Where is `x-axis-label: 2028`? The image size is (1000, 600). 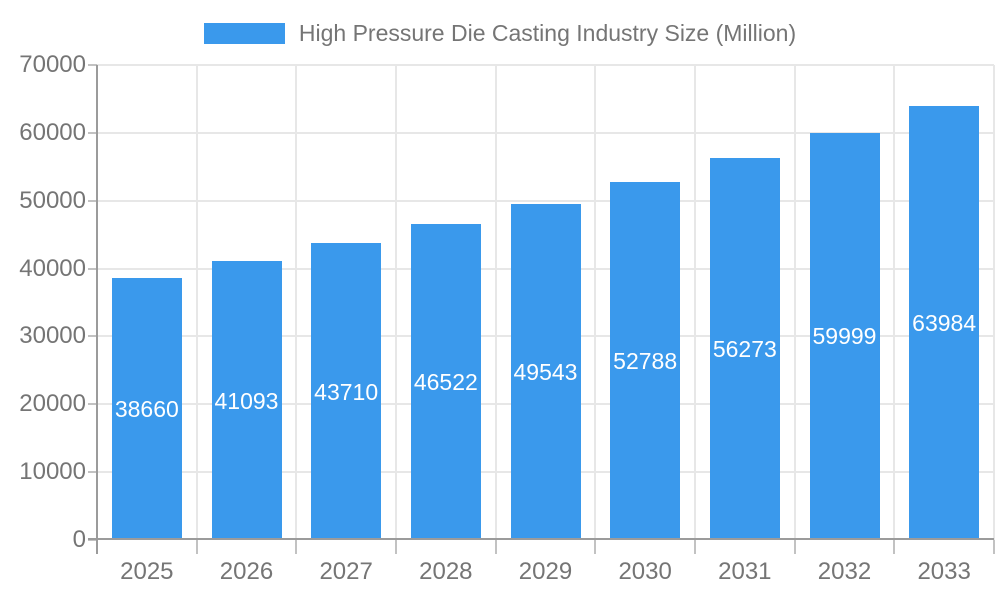 x-axis-label: 2028 is located at coordinates (446, 571).